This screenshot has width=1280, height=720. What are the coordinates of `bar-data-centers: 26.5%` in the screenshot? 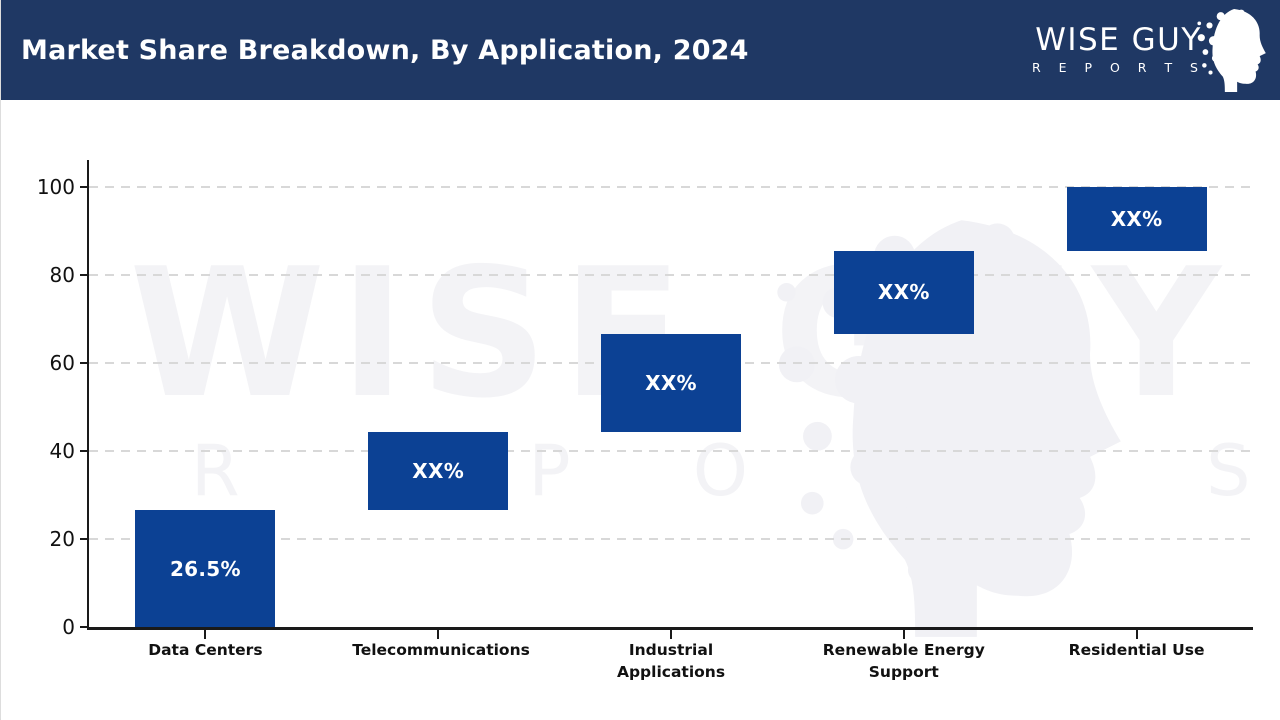 It's located at (205, 568).